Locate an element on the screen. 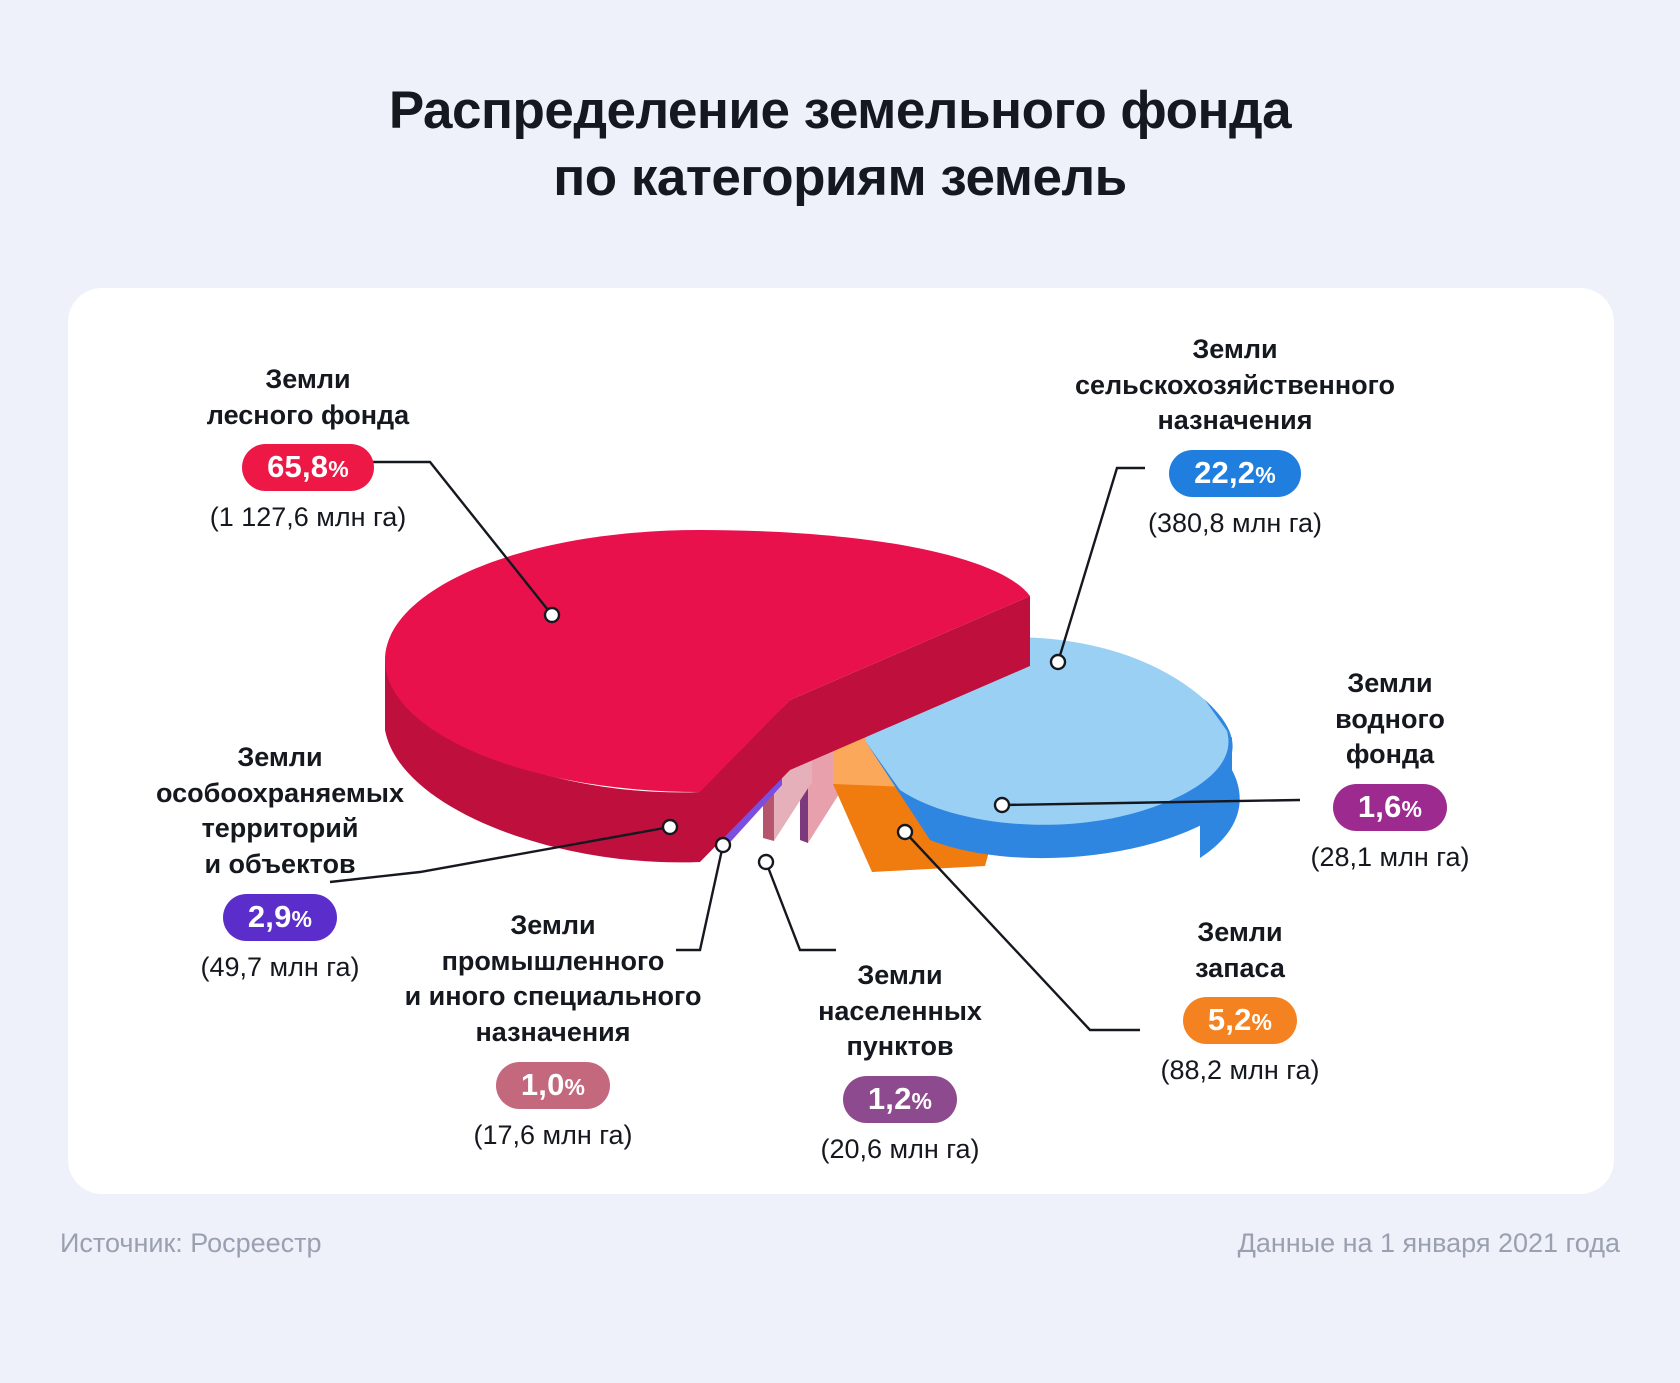 The width and height of the screenshot is (1680, 1383). label-forest-badge: 65,8% is located at coordinates (308, 468).